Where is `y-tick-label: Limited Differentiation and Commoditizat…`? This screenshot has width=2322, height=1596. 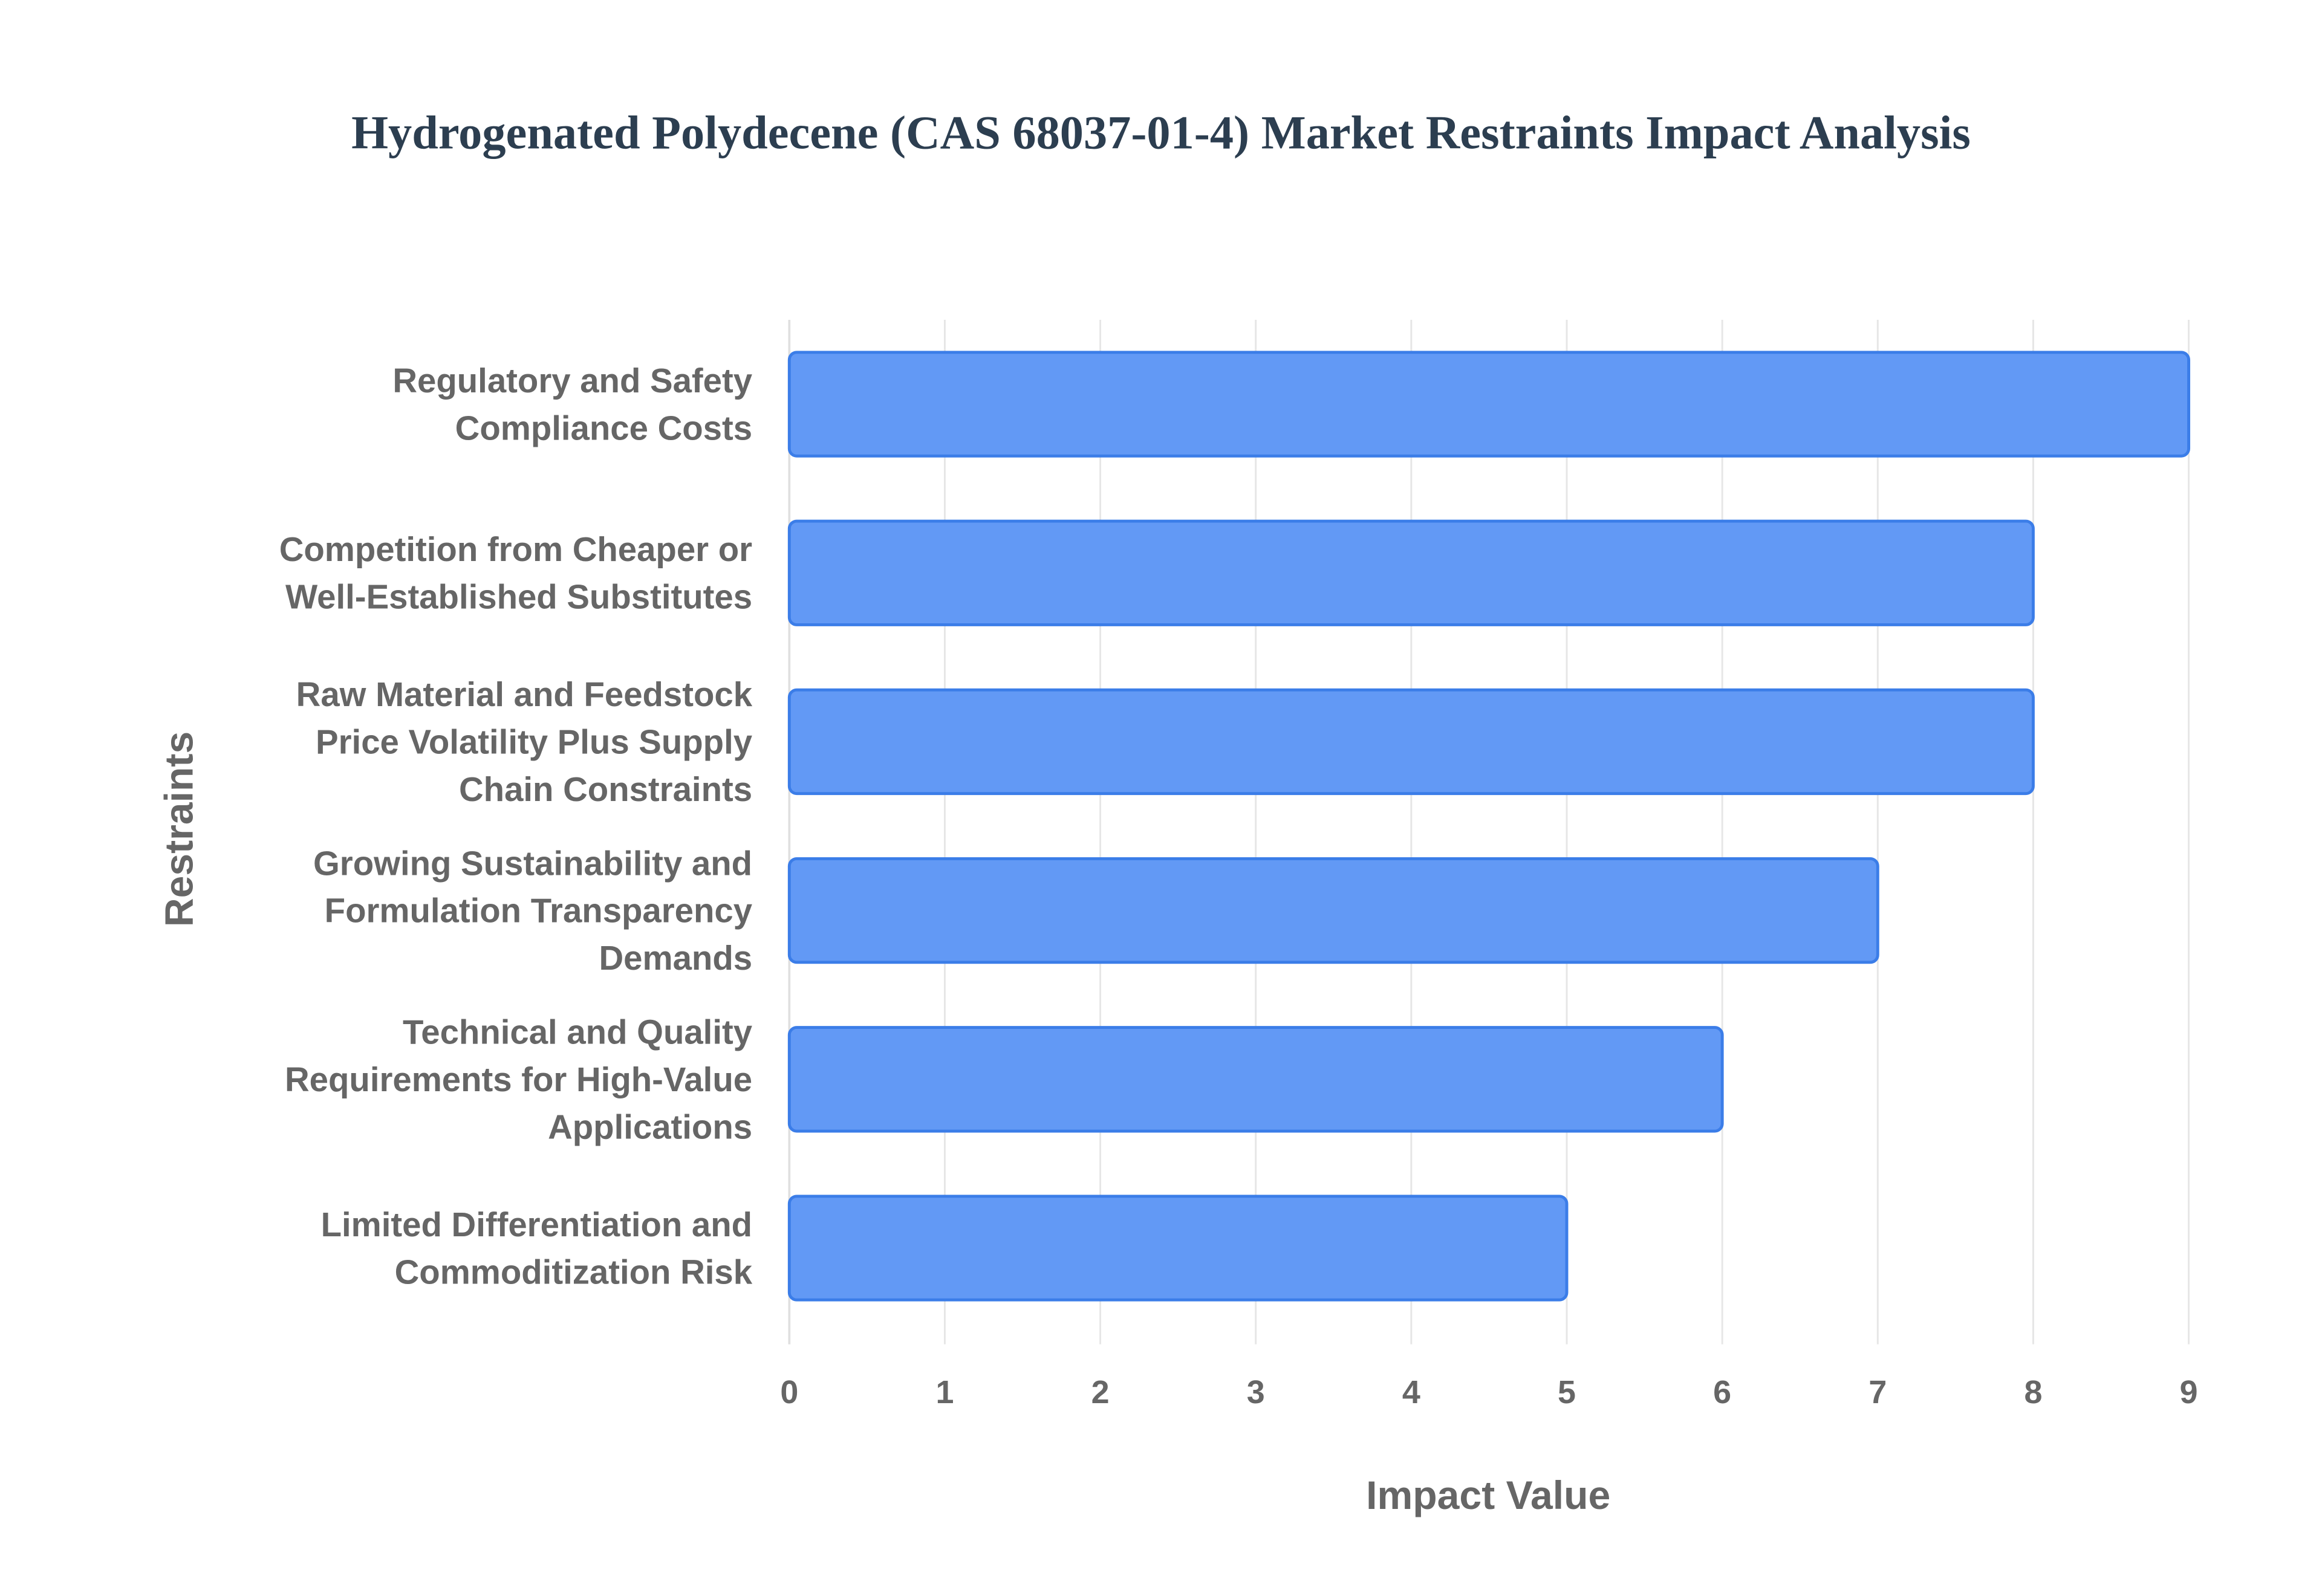
y-tick-label: Limited Differentiation and Commoditizat… is located at coordinates (536, 1248).